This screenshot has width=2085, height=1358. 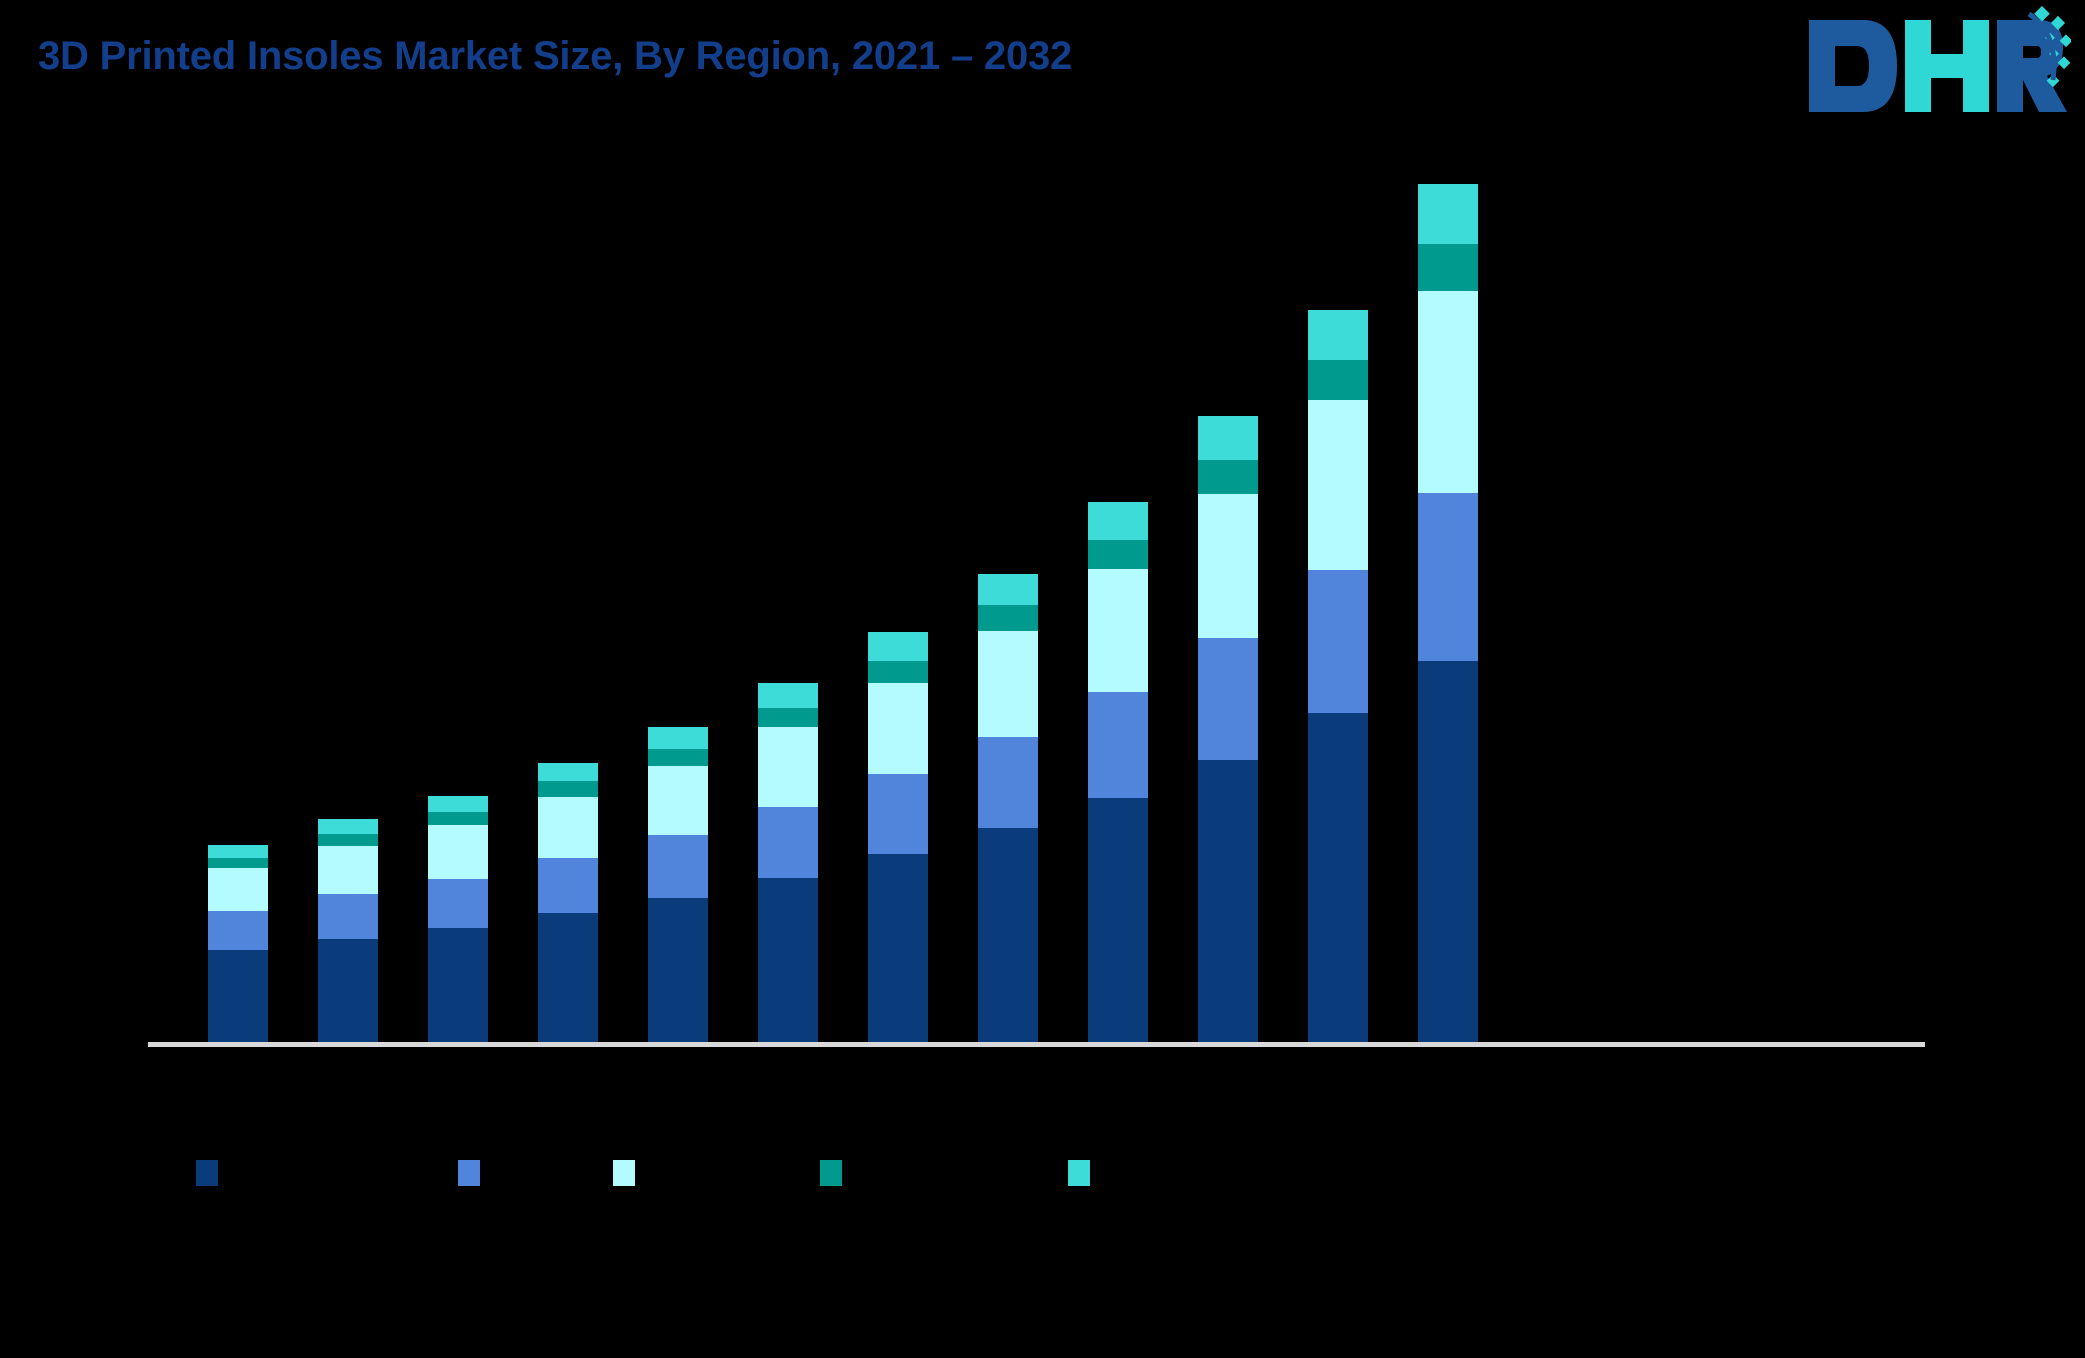 I want to click on bar-2022, so click(x=348, y=930).